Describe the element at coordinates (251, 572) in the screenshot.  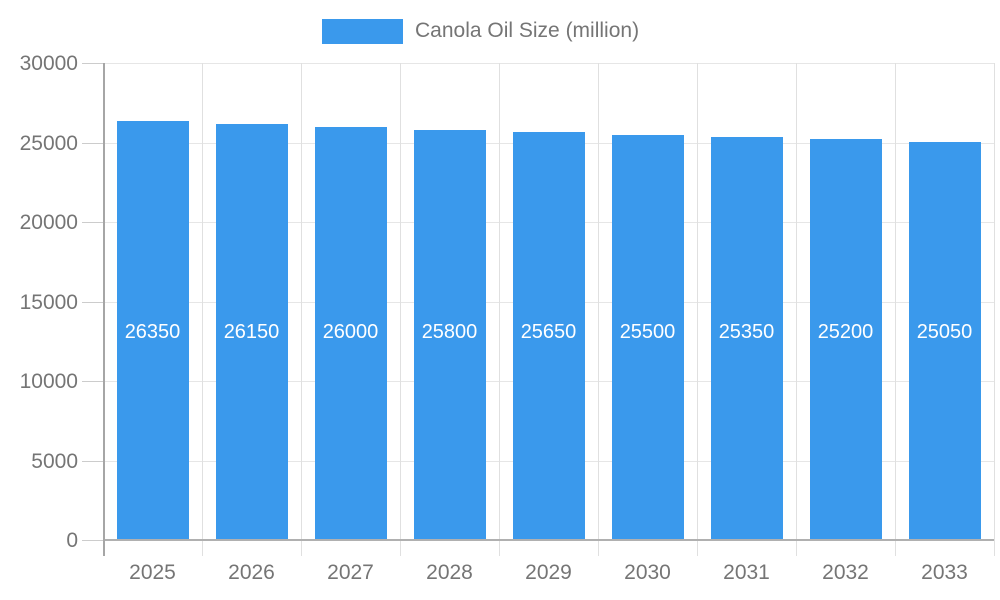
I see `x-axis-label: 2026` at that location.